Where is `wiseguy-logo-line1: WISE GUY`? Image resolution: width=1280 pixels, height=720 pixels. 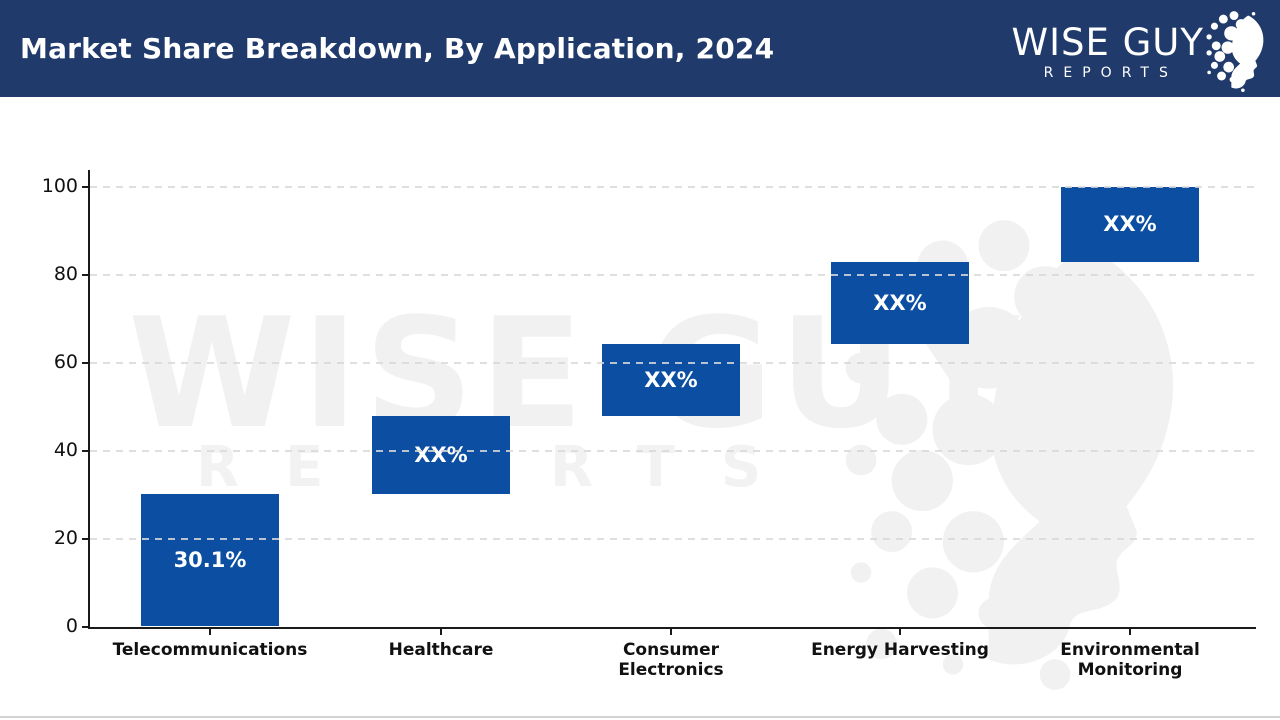
wiseguy-logo-line1: WISE GUY is located at coordinates (1107, 42).